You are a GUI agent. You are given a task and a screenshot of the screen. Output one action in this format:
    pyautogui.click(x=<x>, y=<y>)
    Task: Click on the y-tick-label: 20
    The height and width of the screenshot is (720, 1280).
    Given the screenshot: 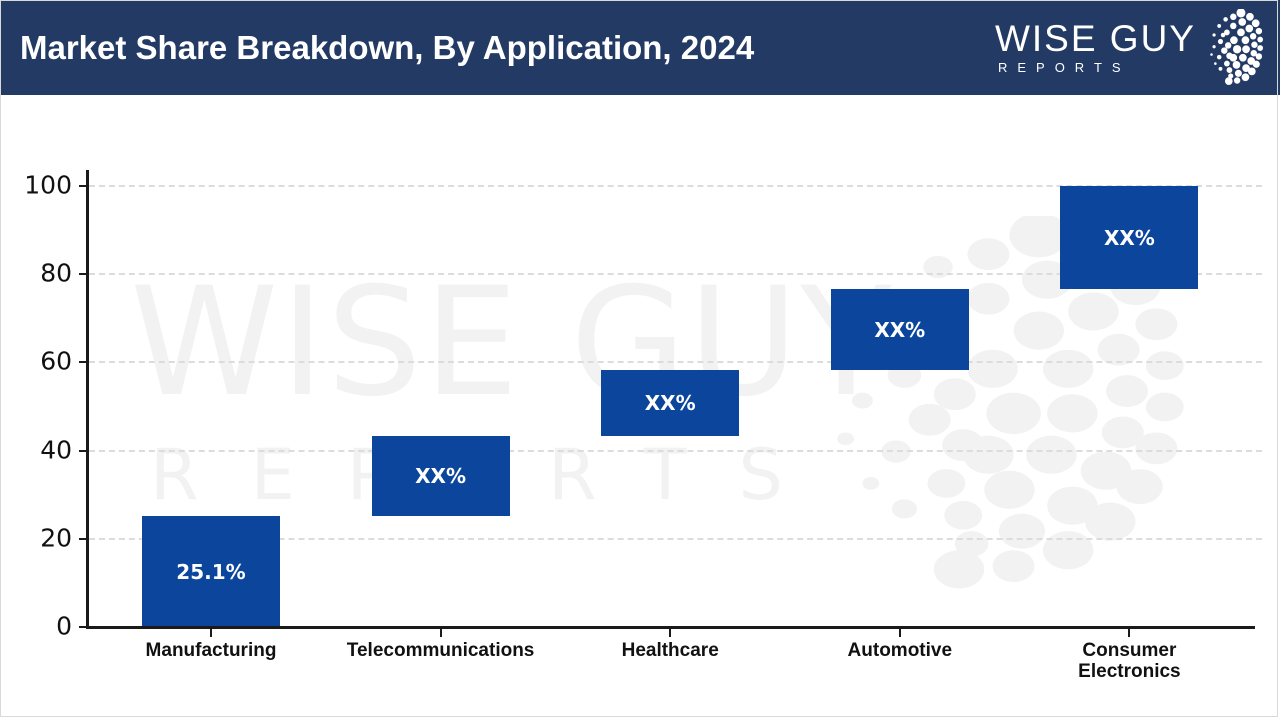 What is the action you would take?
    pyautogui.click(x=56, y=538)
    